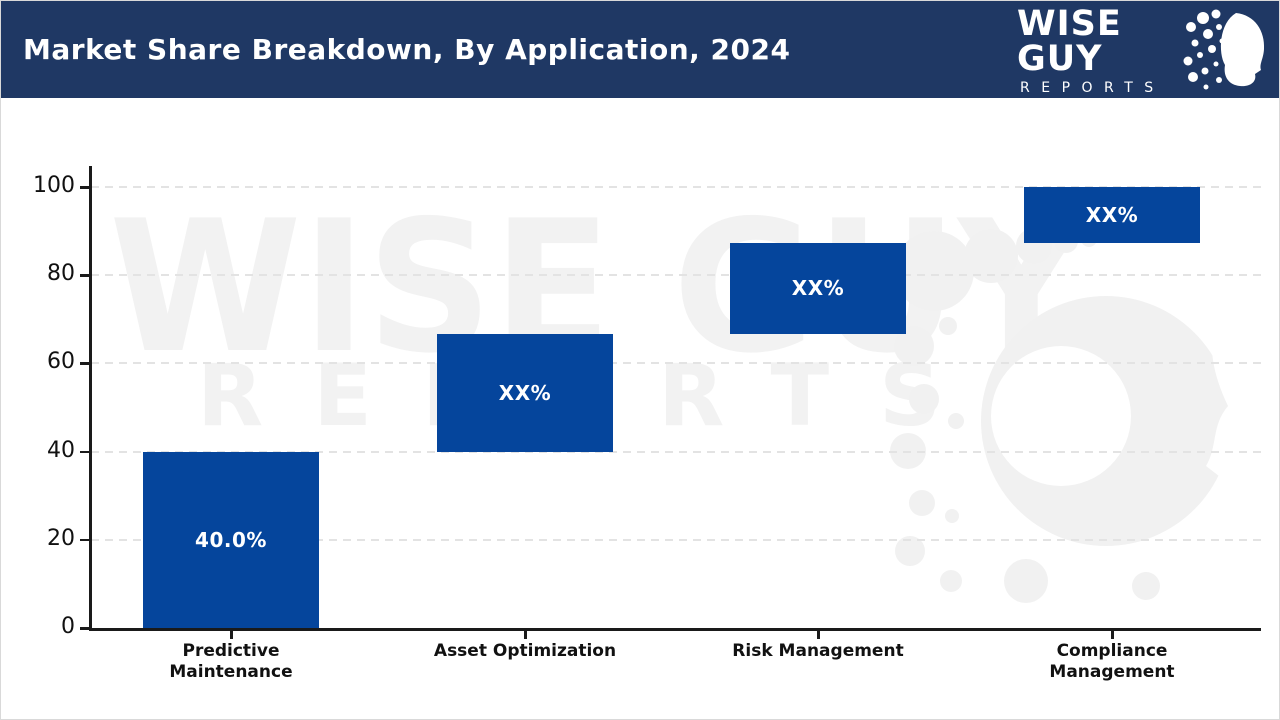  I want to click on x-category-label-line: Asset Optimization, so click(525, 651).